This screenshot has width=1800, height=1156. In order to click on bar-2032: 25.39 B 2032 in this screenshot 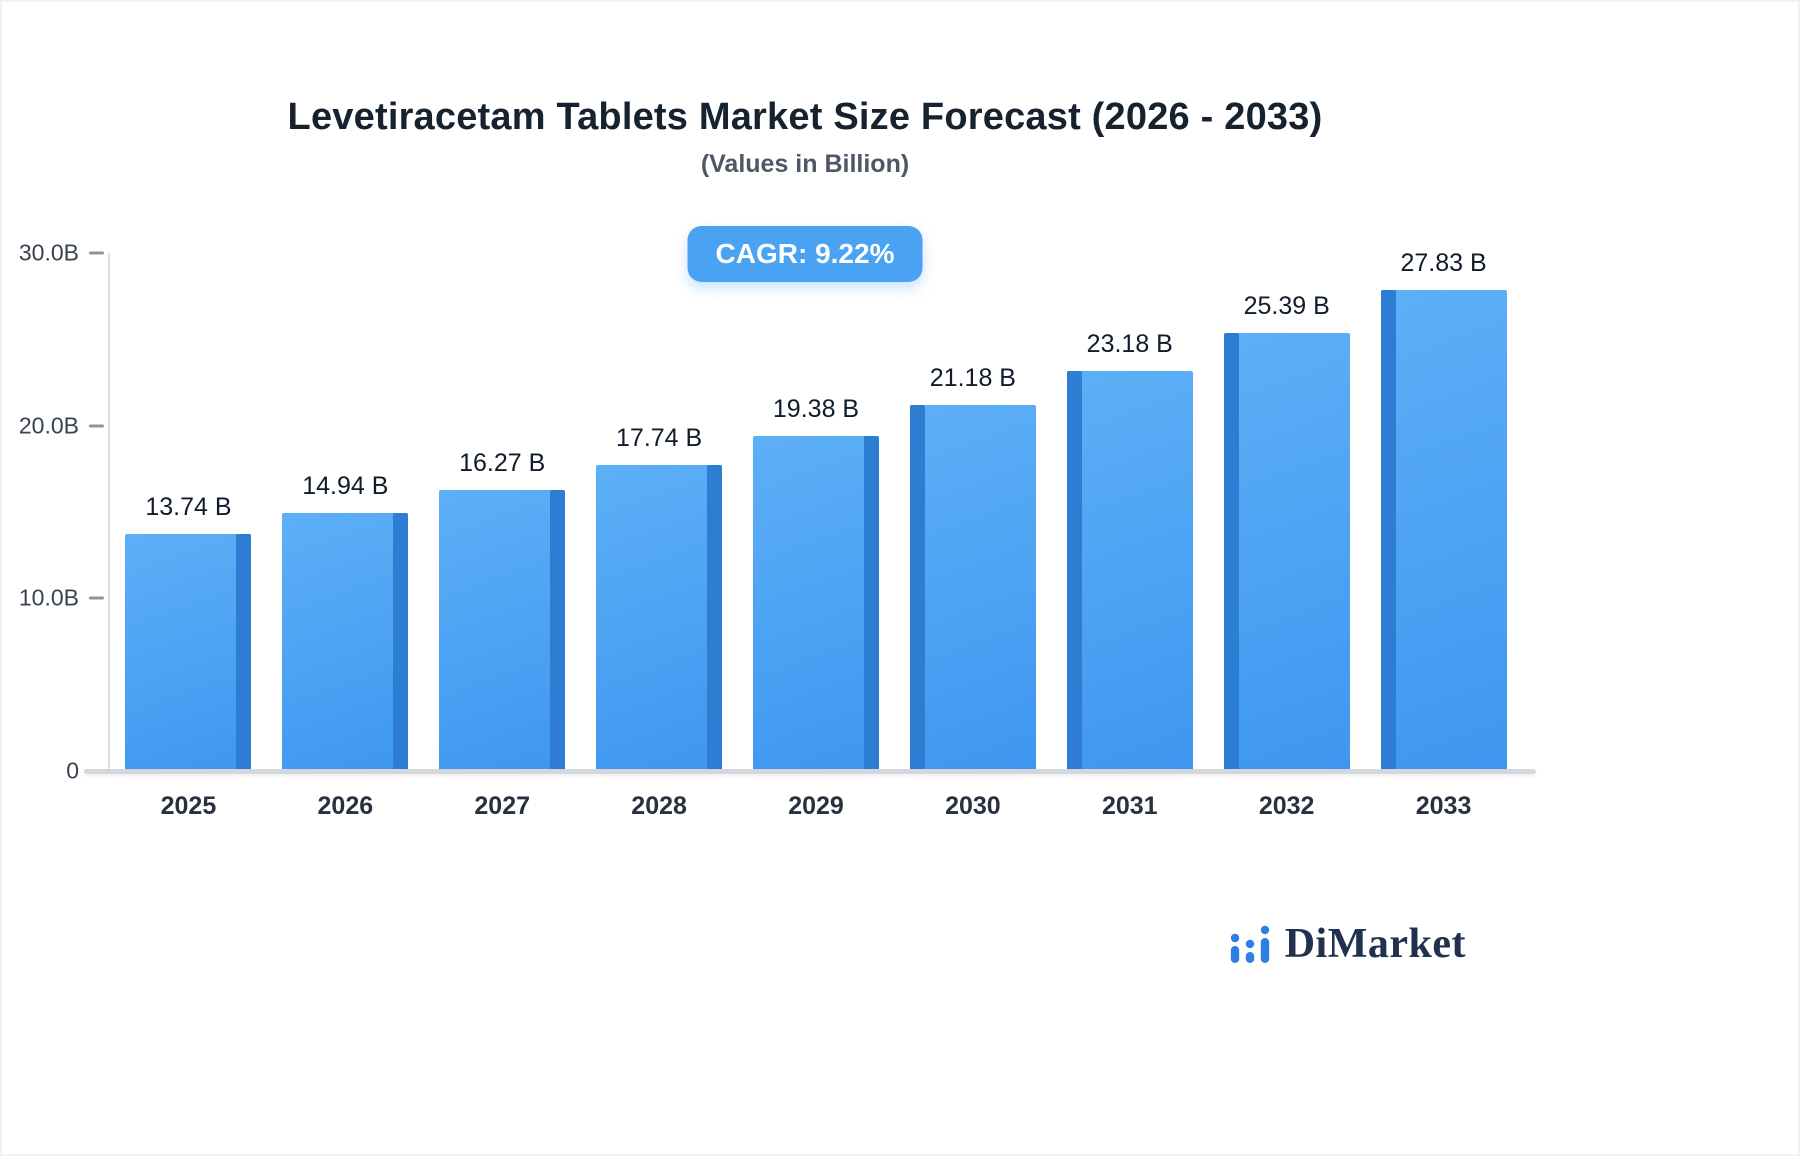, I will do `click(1286, 556)`.